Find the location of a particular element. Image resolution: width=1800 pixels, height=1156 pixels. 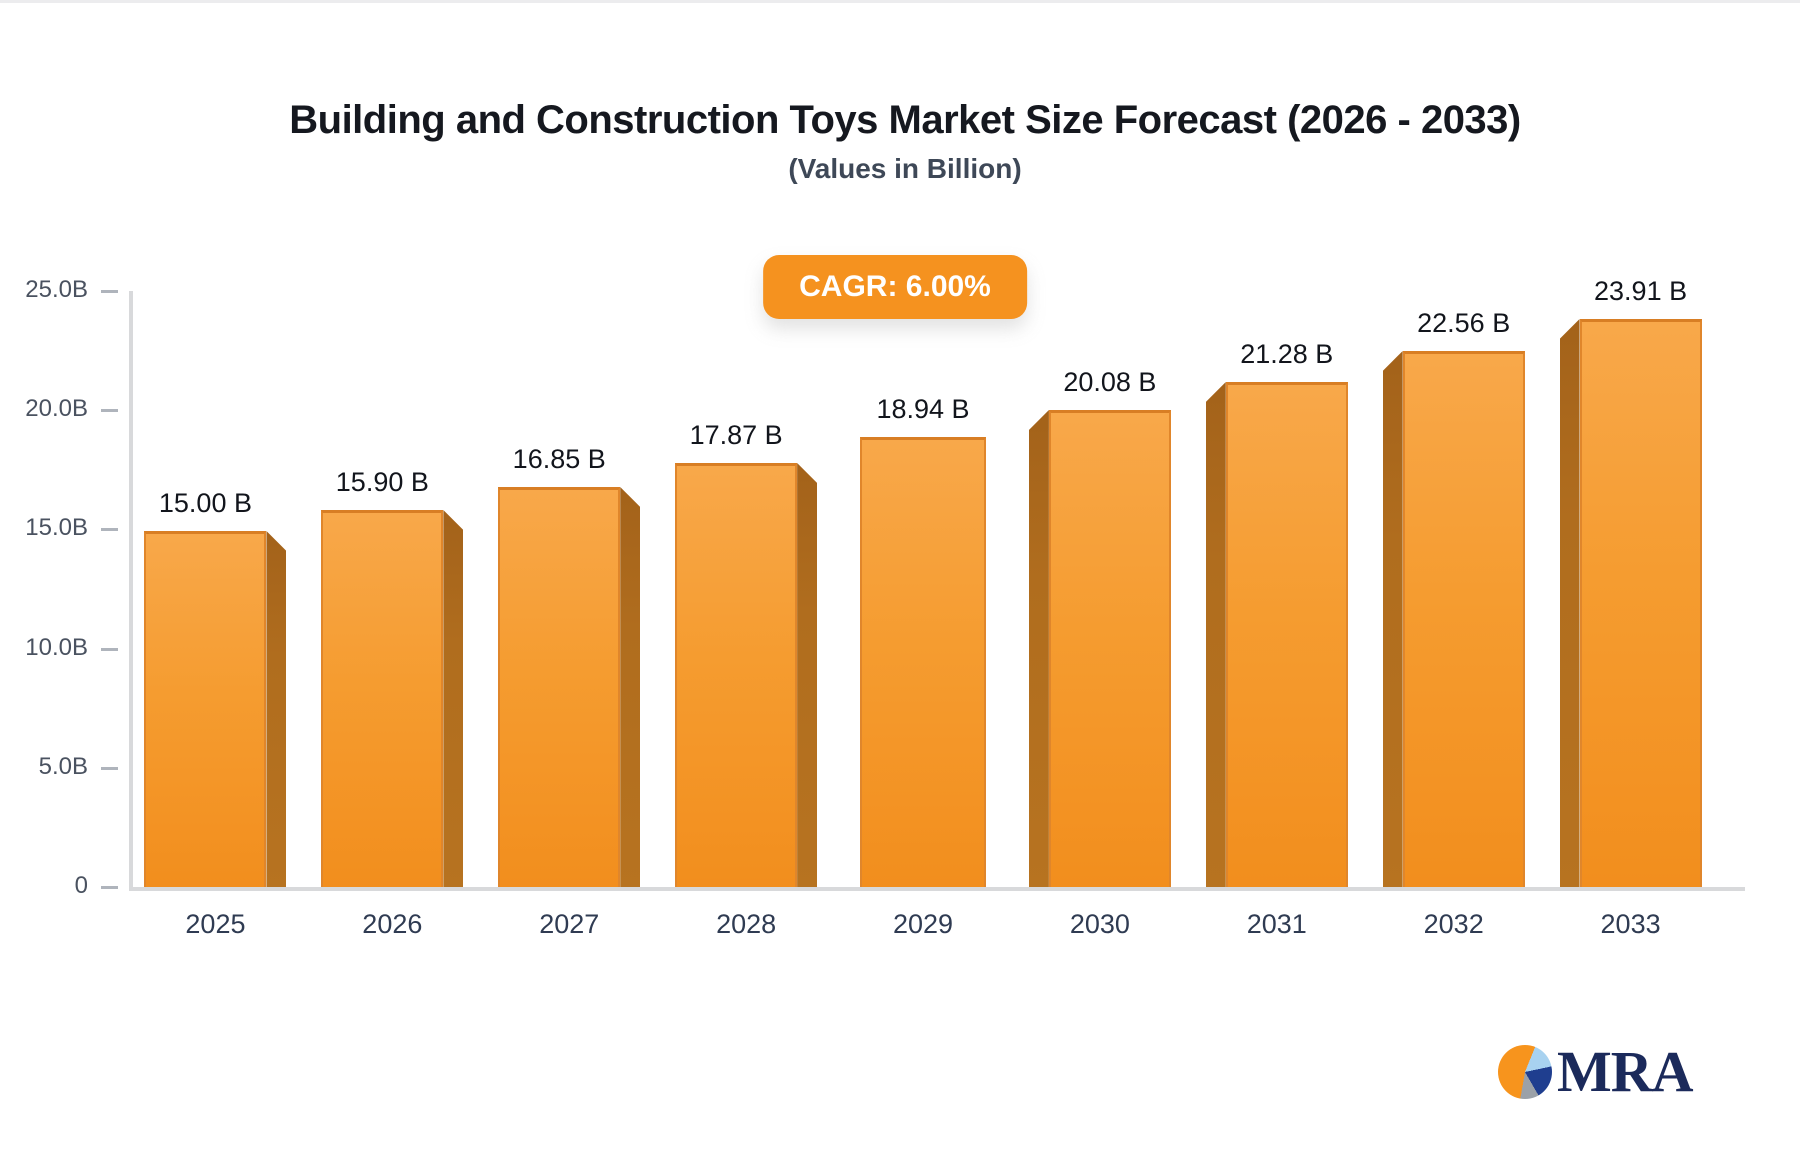

bar-face-2025 is located at coordinates (205, 710).